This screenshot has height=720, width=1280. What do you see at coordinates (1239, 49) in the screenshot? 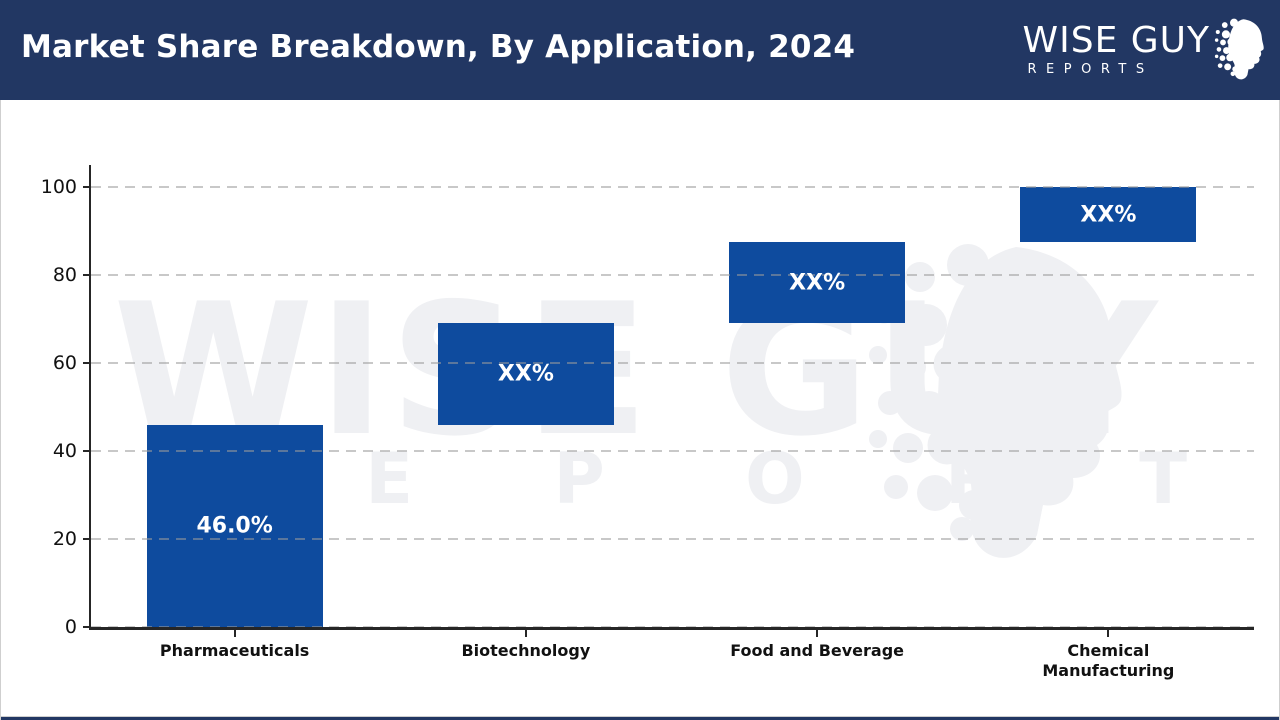
I see `logo-head-icon` at bounding box center [1239, 49].